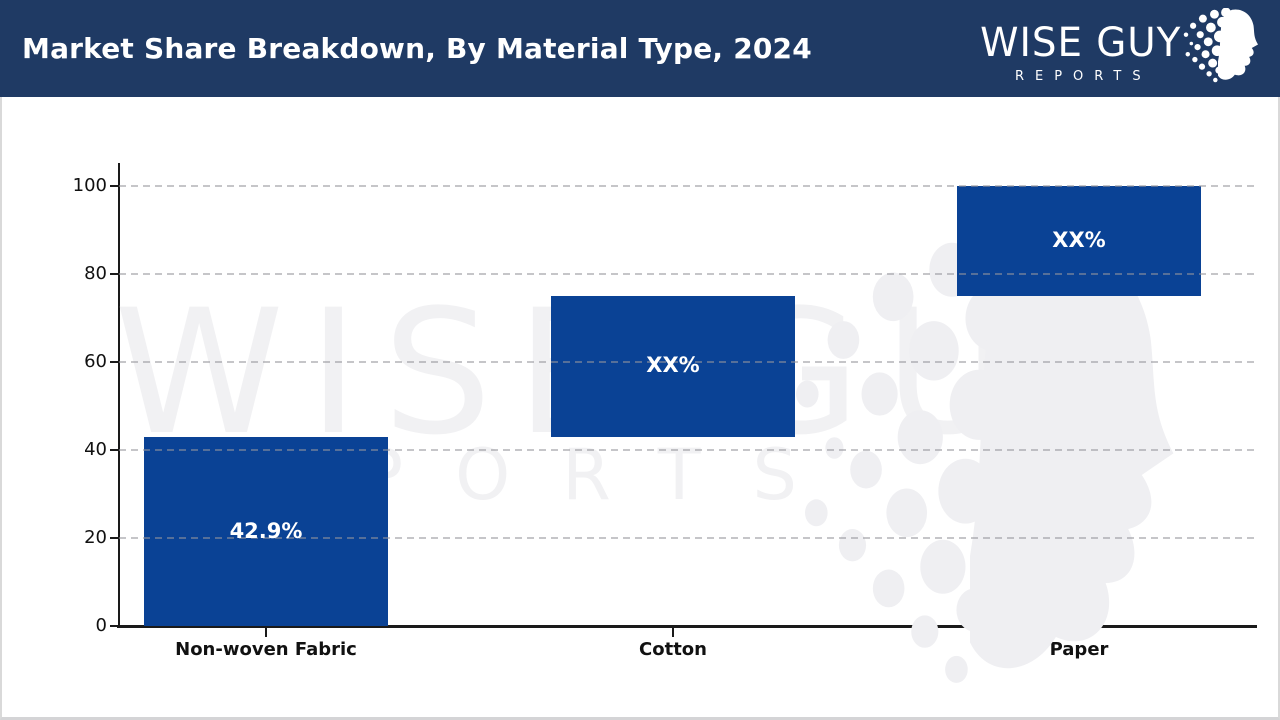 This screenshot has height=720, width=1280. What do you see at coordinates (95, 537) in the screenshot?
I see `y-tick-label: 20` at bounding box center [95, 537].